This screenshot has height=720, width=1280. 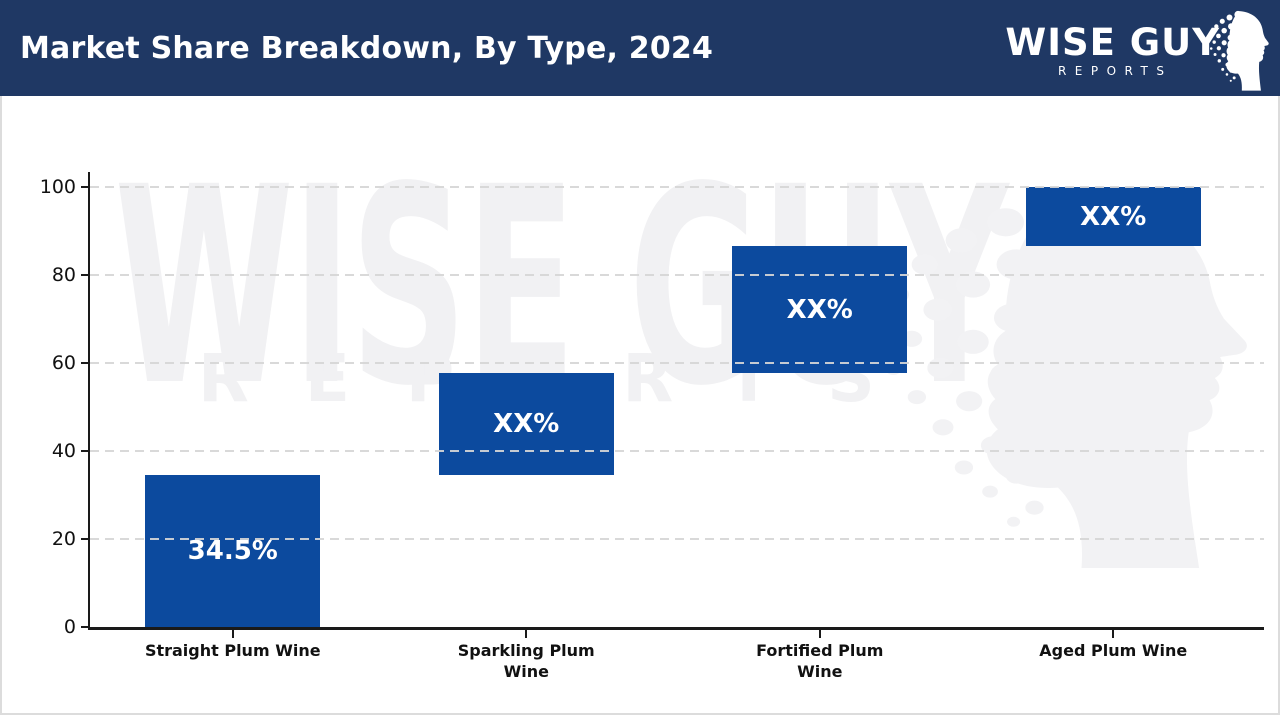 What do you see at coordinates (1115, 70) in the screenshot?
I see `brand-subtitle: REPORTS` at bounding box center [1115, 70].